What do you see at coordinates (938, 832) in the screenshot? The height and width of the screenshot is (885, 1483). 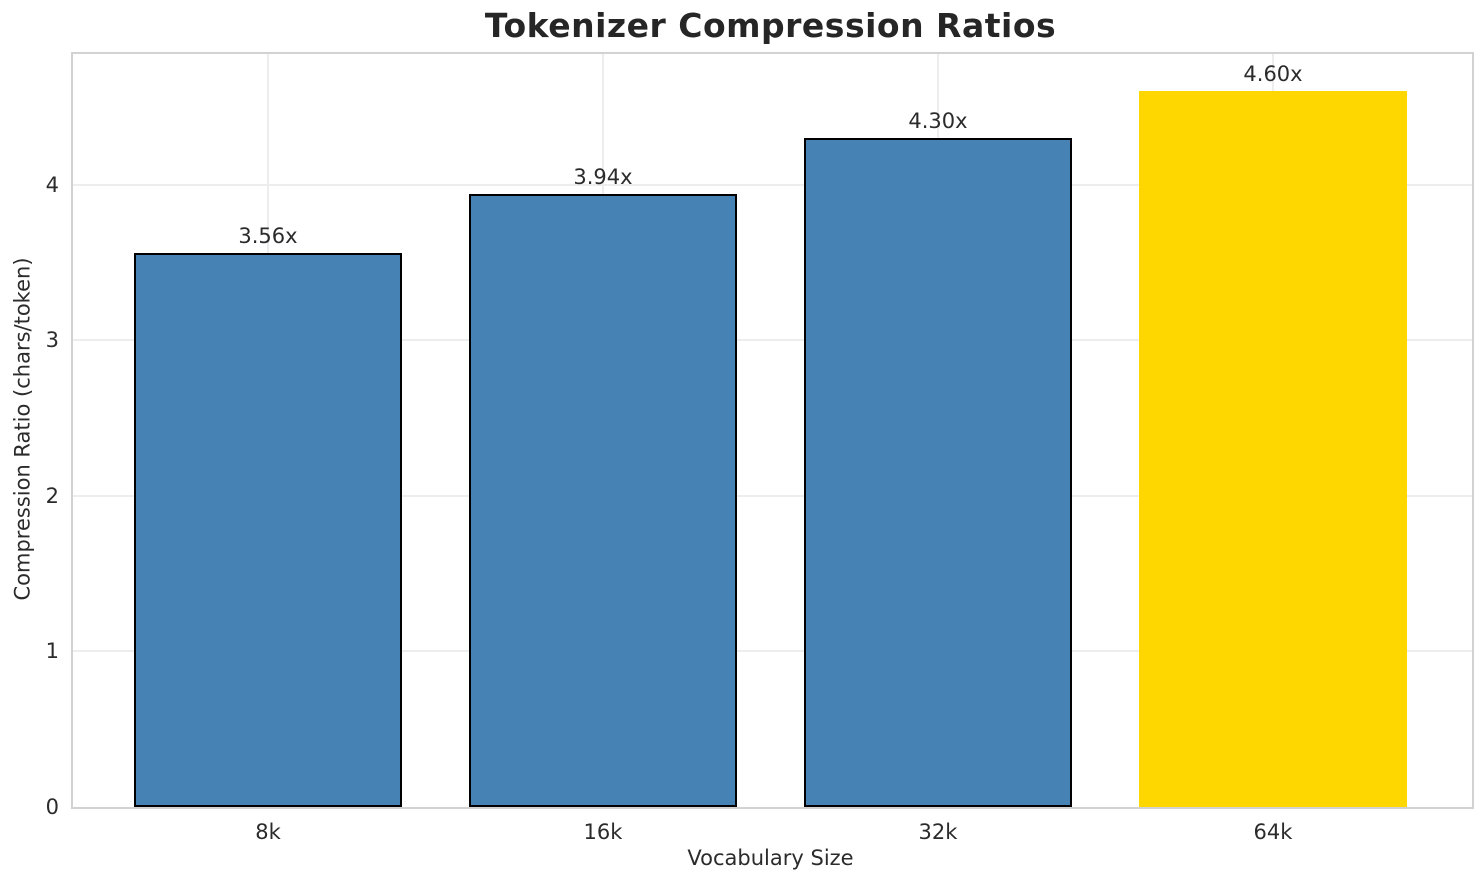 I see `x-tick-label: 32k` at bounding box center [938, 832].